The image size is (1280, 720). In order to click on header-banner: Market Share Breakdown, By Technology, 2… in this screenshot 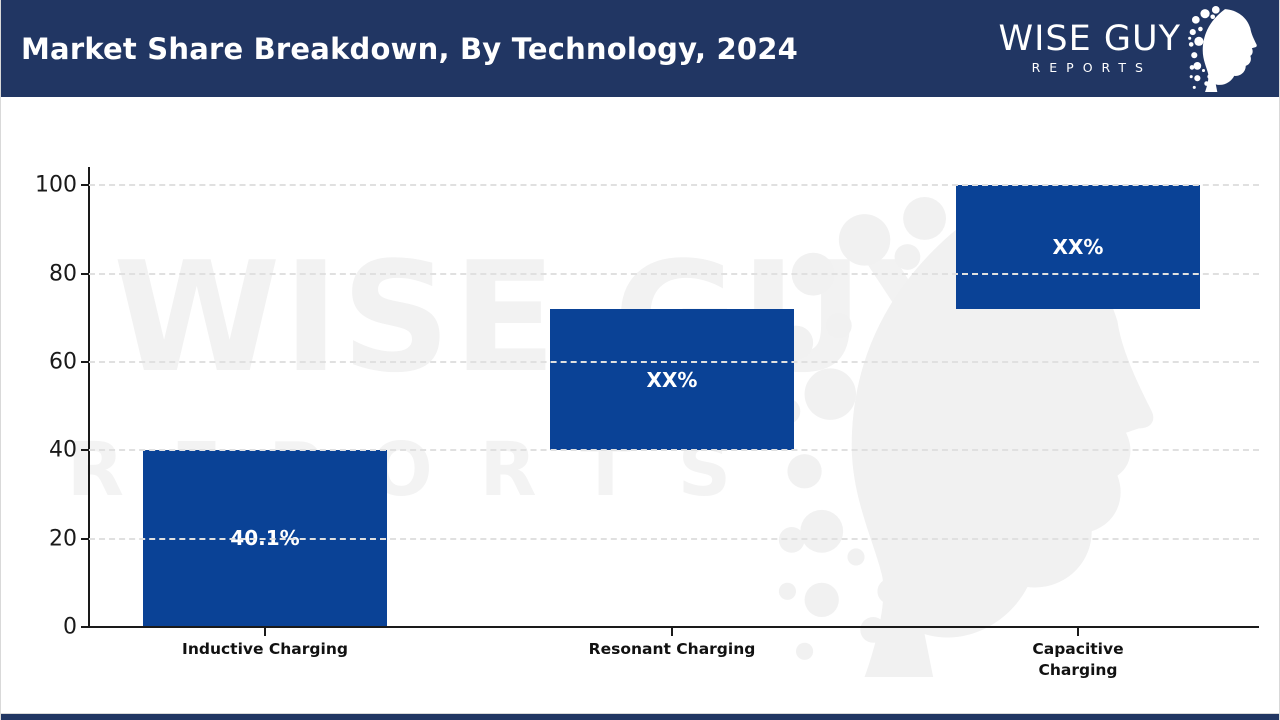, I will do `click(640, 48)`.